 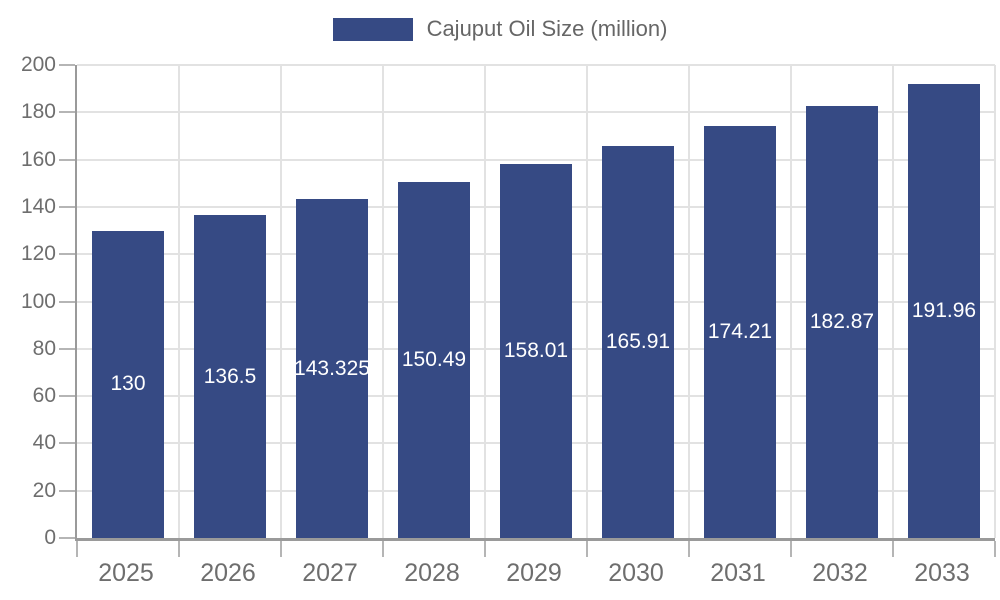 What do you see at coordinates (44, 348) in the screenshot?
I see `y-axis-label: 80` at bounding box center [44, 348].